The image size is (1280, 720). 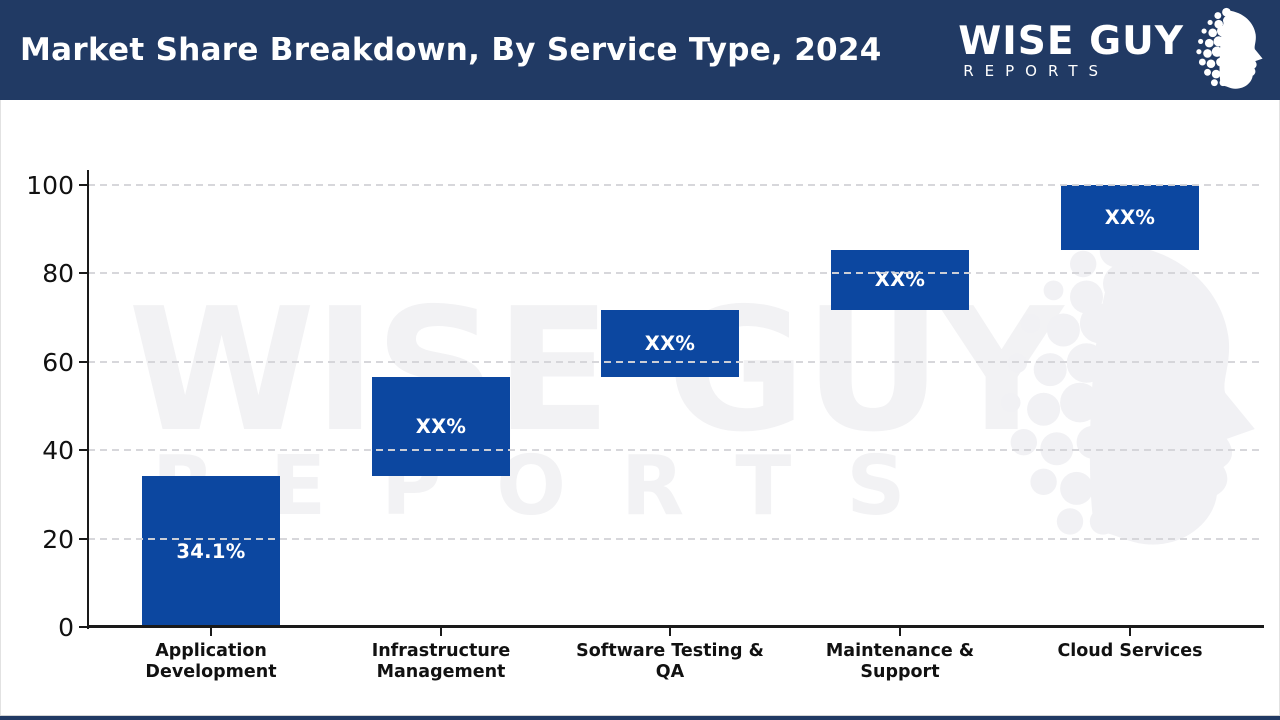 I want to click on bar-value-label: 34.1%, so click(x=211, y=552).